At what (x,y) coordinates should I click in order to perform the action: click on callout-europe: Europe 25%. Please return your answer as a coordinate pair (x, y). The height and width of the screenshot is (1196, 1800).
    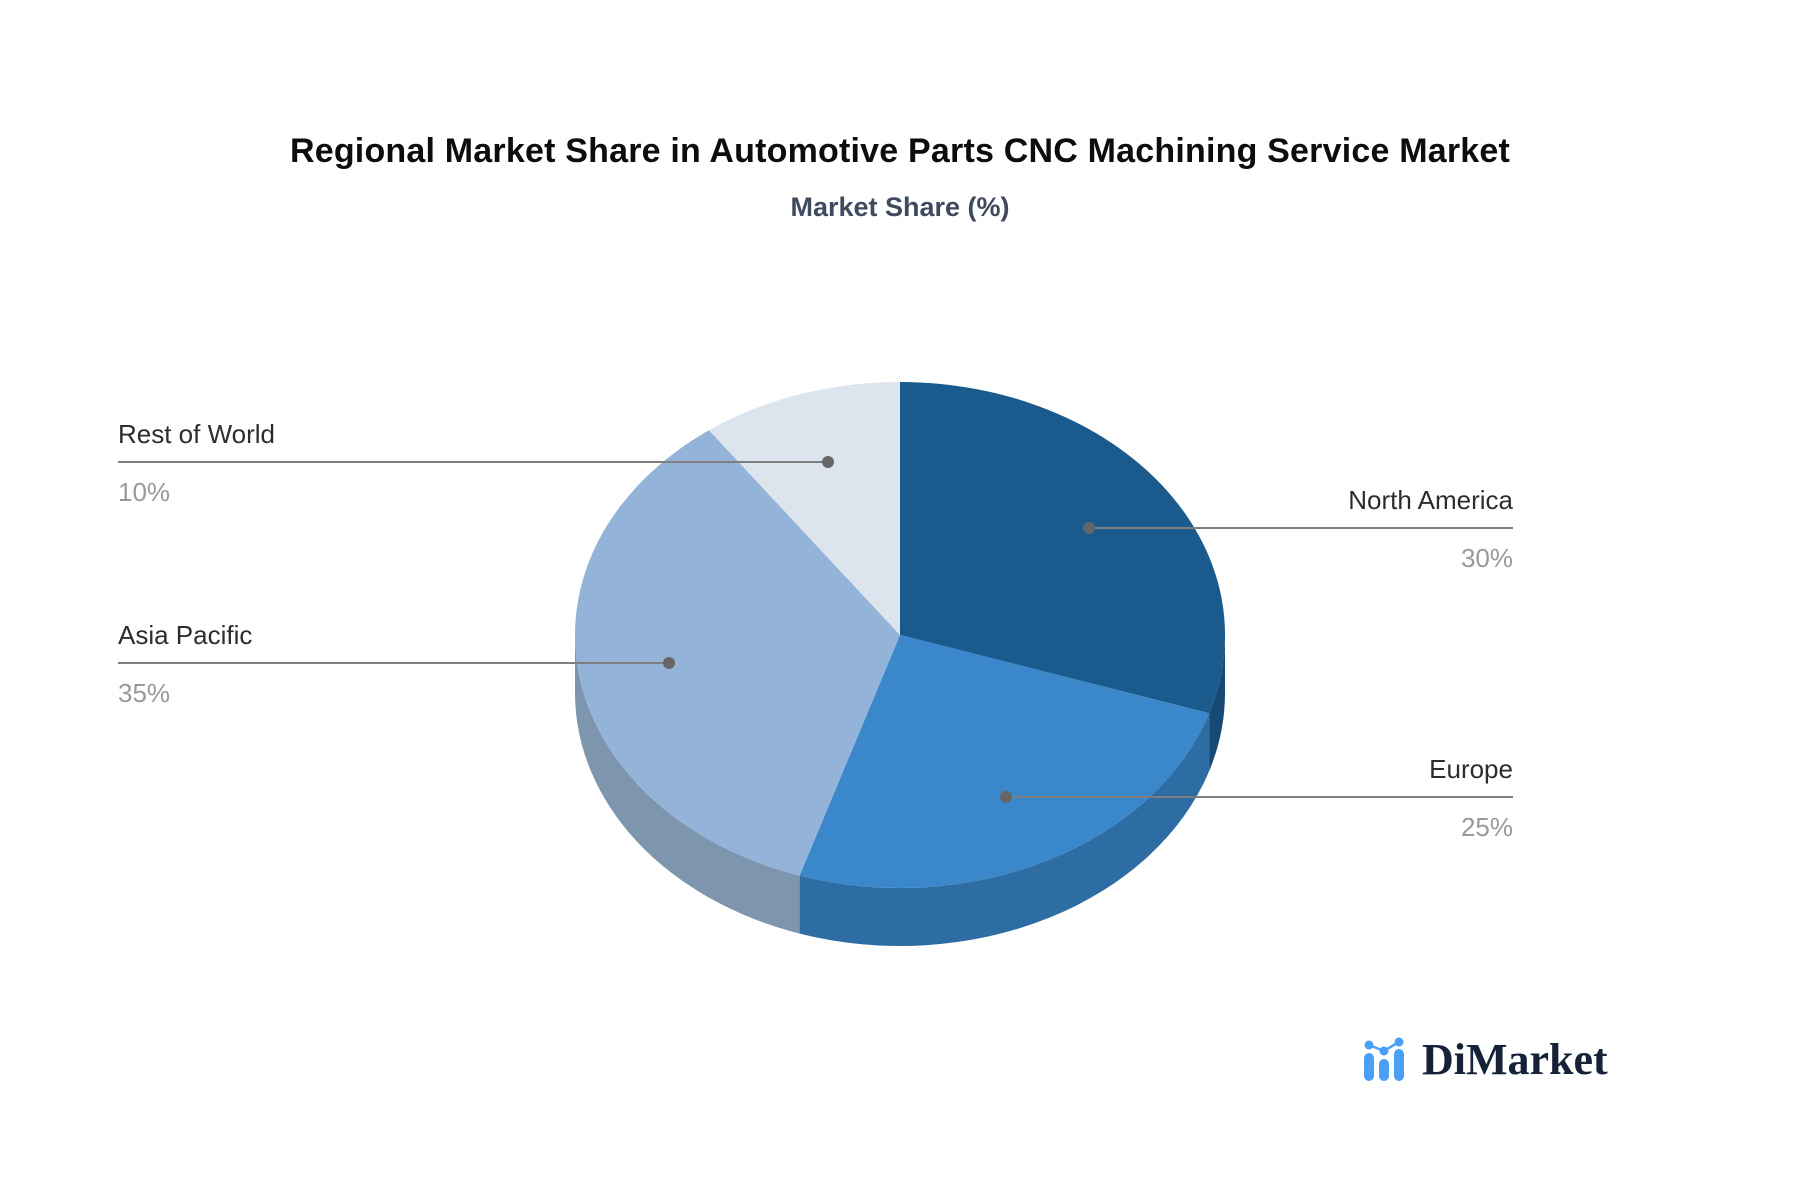
    Looking at the image, I should click on (1256, 798).